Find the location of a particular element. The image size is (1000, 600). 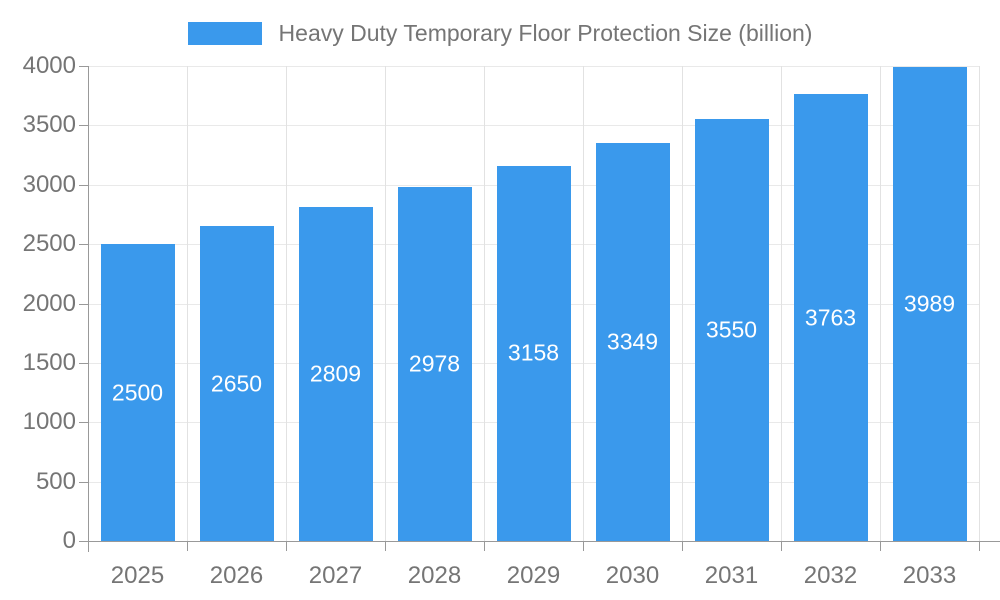

y-axis-tick-label: 2000 is located at coordinates (49, 303).